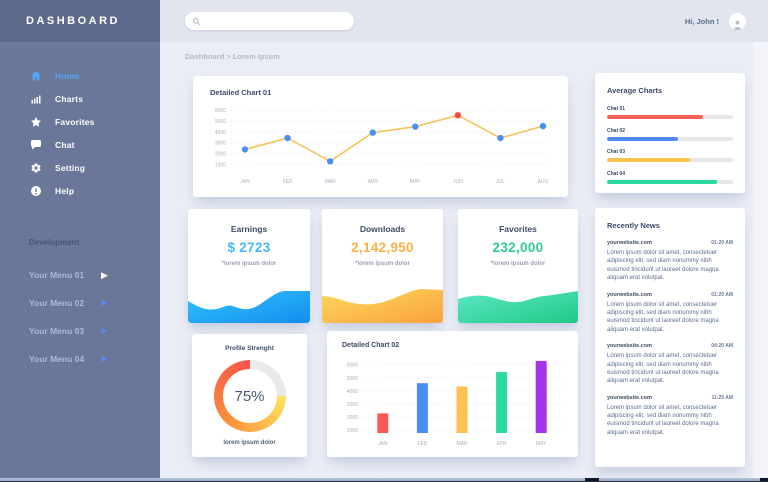  What do you see at coordinates (80, 121) in the screenshot?
I see `sidebar-item-favorites: Favorites` at bounding box center [80, 121].